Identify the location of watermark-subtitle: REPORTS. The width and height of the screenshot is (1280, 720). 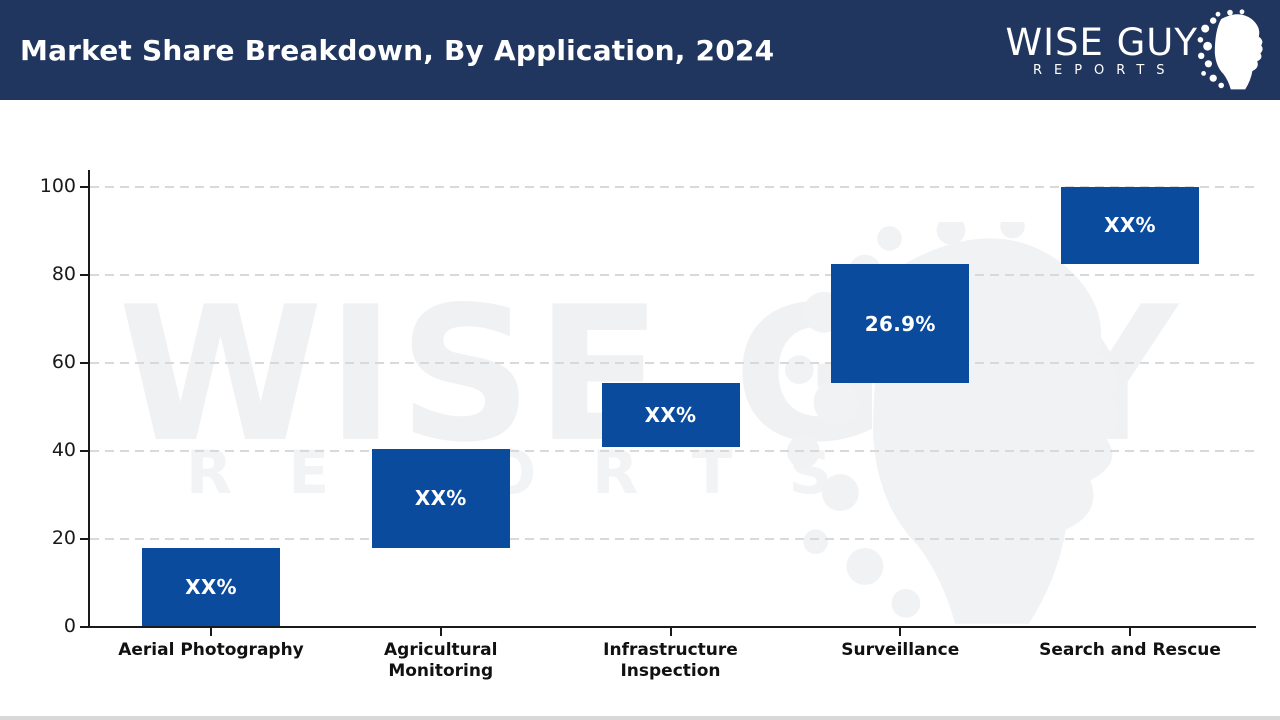
(537, 473).